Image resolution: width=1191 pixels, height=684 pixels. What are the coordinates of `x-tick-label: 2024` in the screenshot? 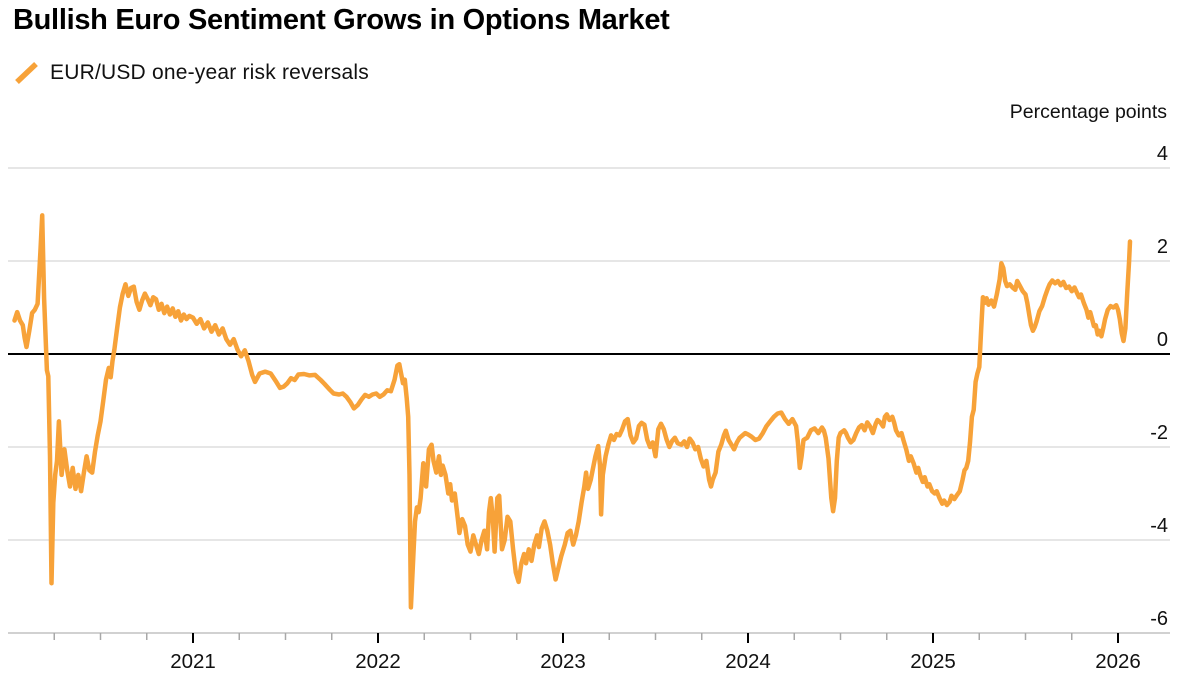 It's located at (748, 661).